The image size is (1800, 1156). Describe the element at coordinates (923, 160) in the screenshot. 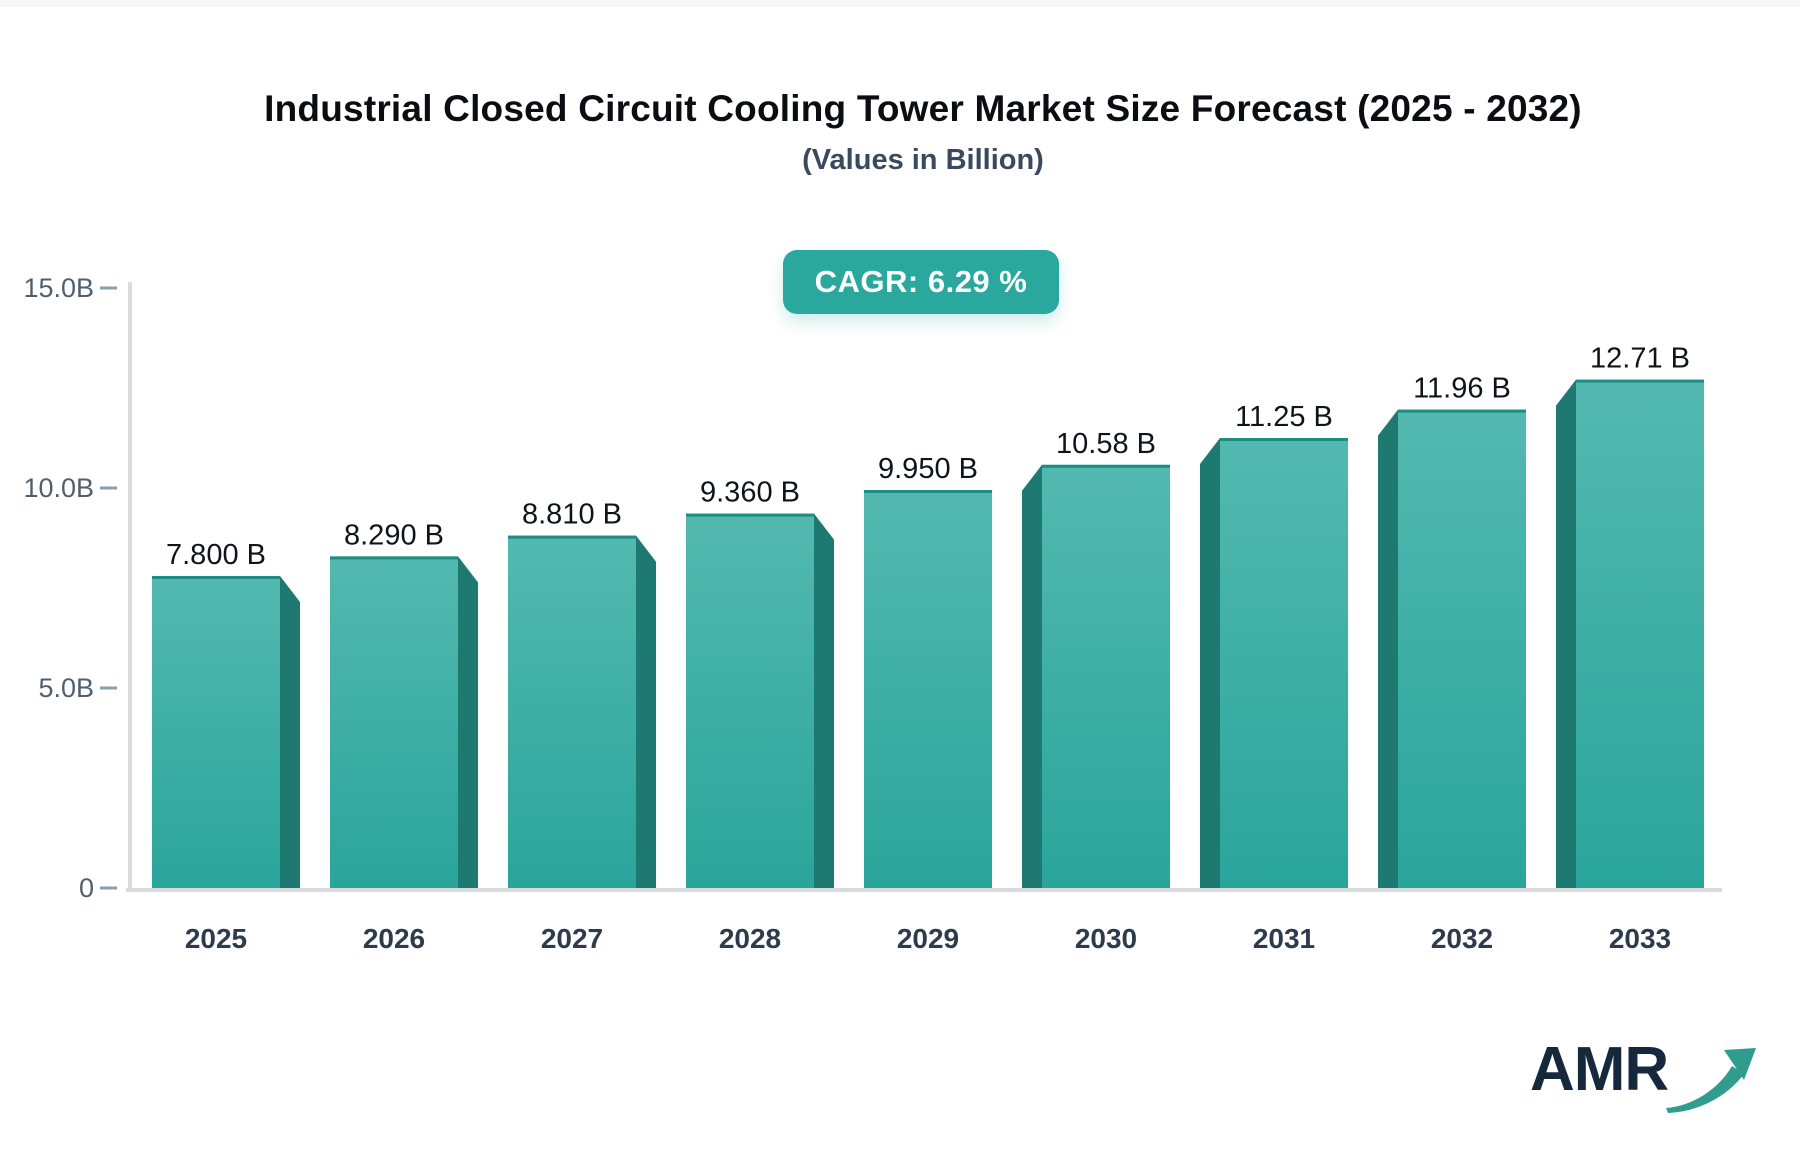

I see `chart-subtitle: (Values in Billion)` at that location.